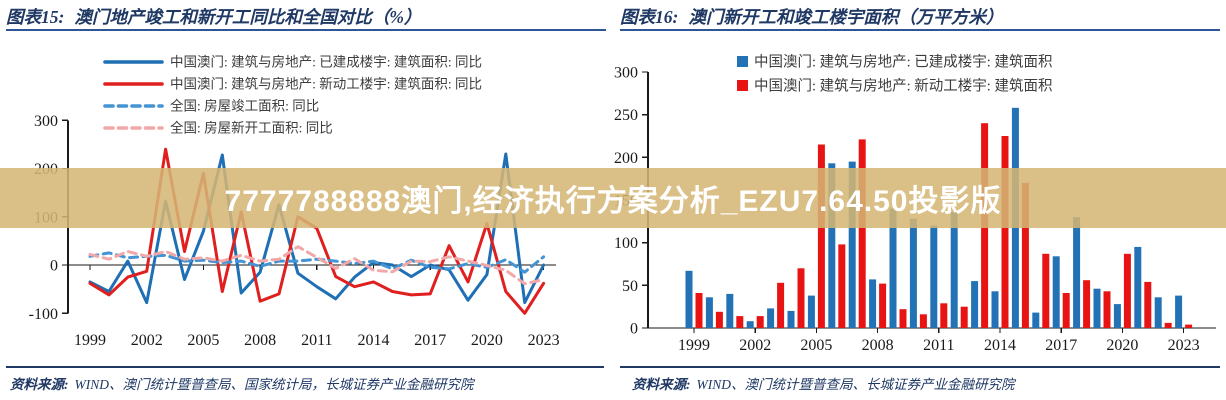  What do you see at coordinates (801, 298) in the screenshot?
I see `bar-2004-s1` at bounding box center [801, 298].